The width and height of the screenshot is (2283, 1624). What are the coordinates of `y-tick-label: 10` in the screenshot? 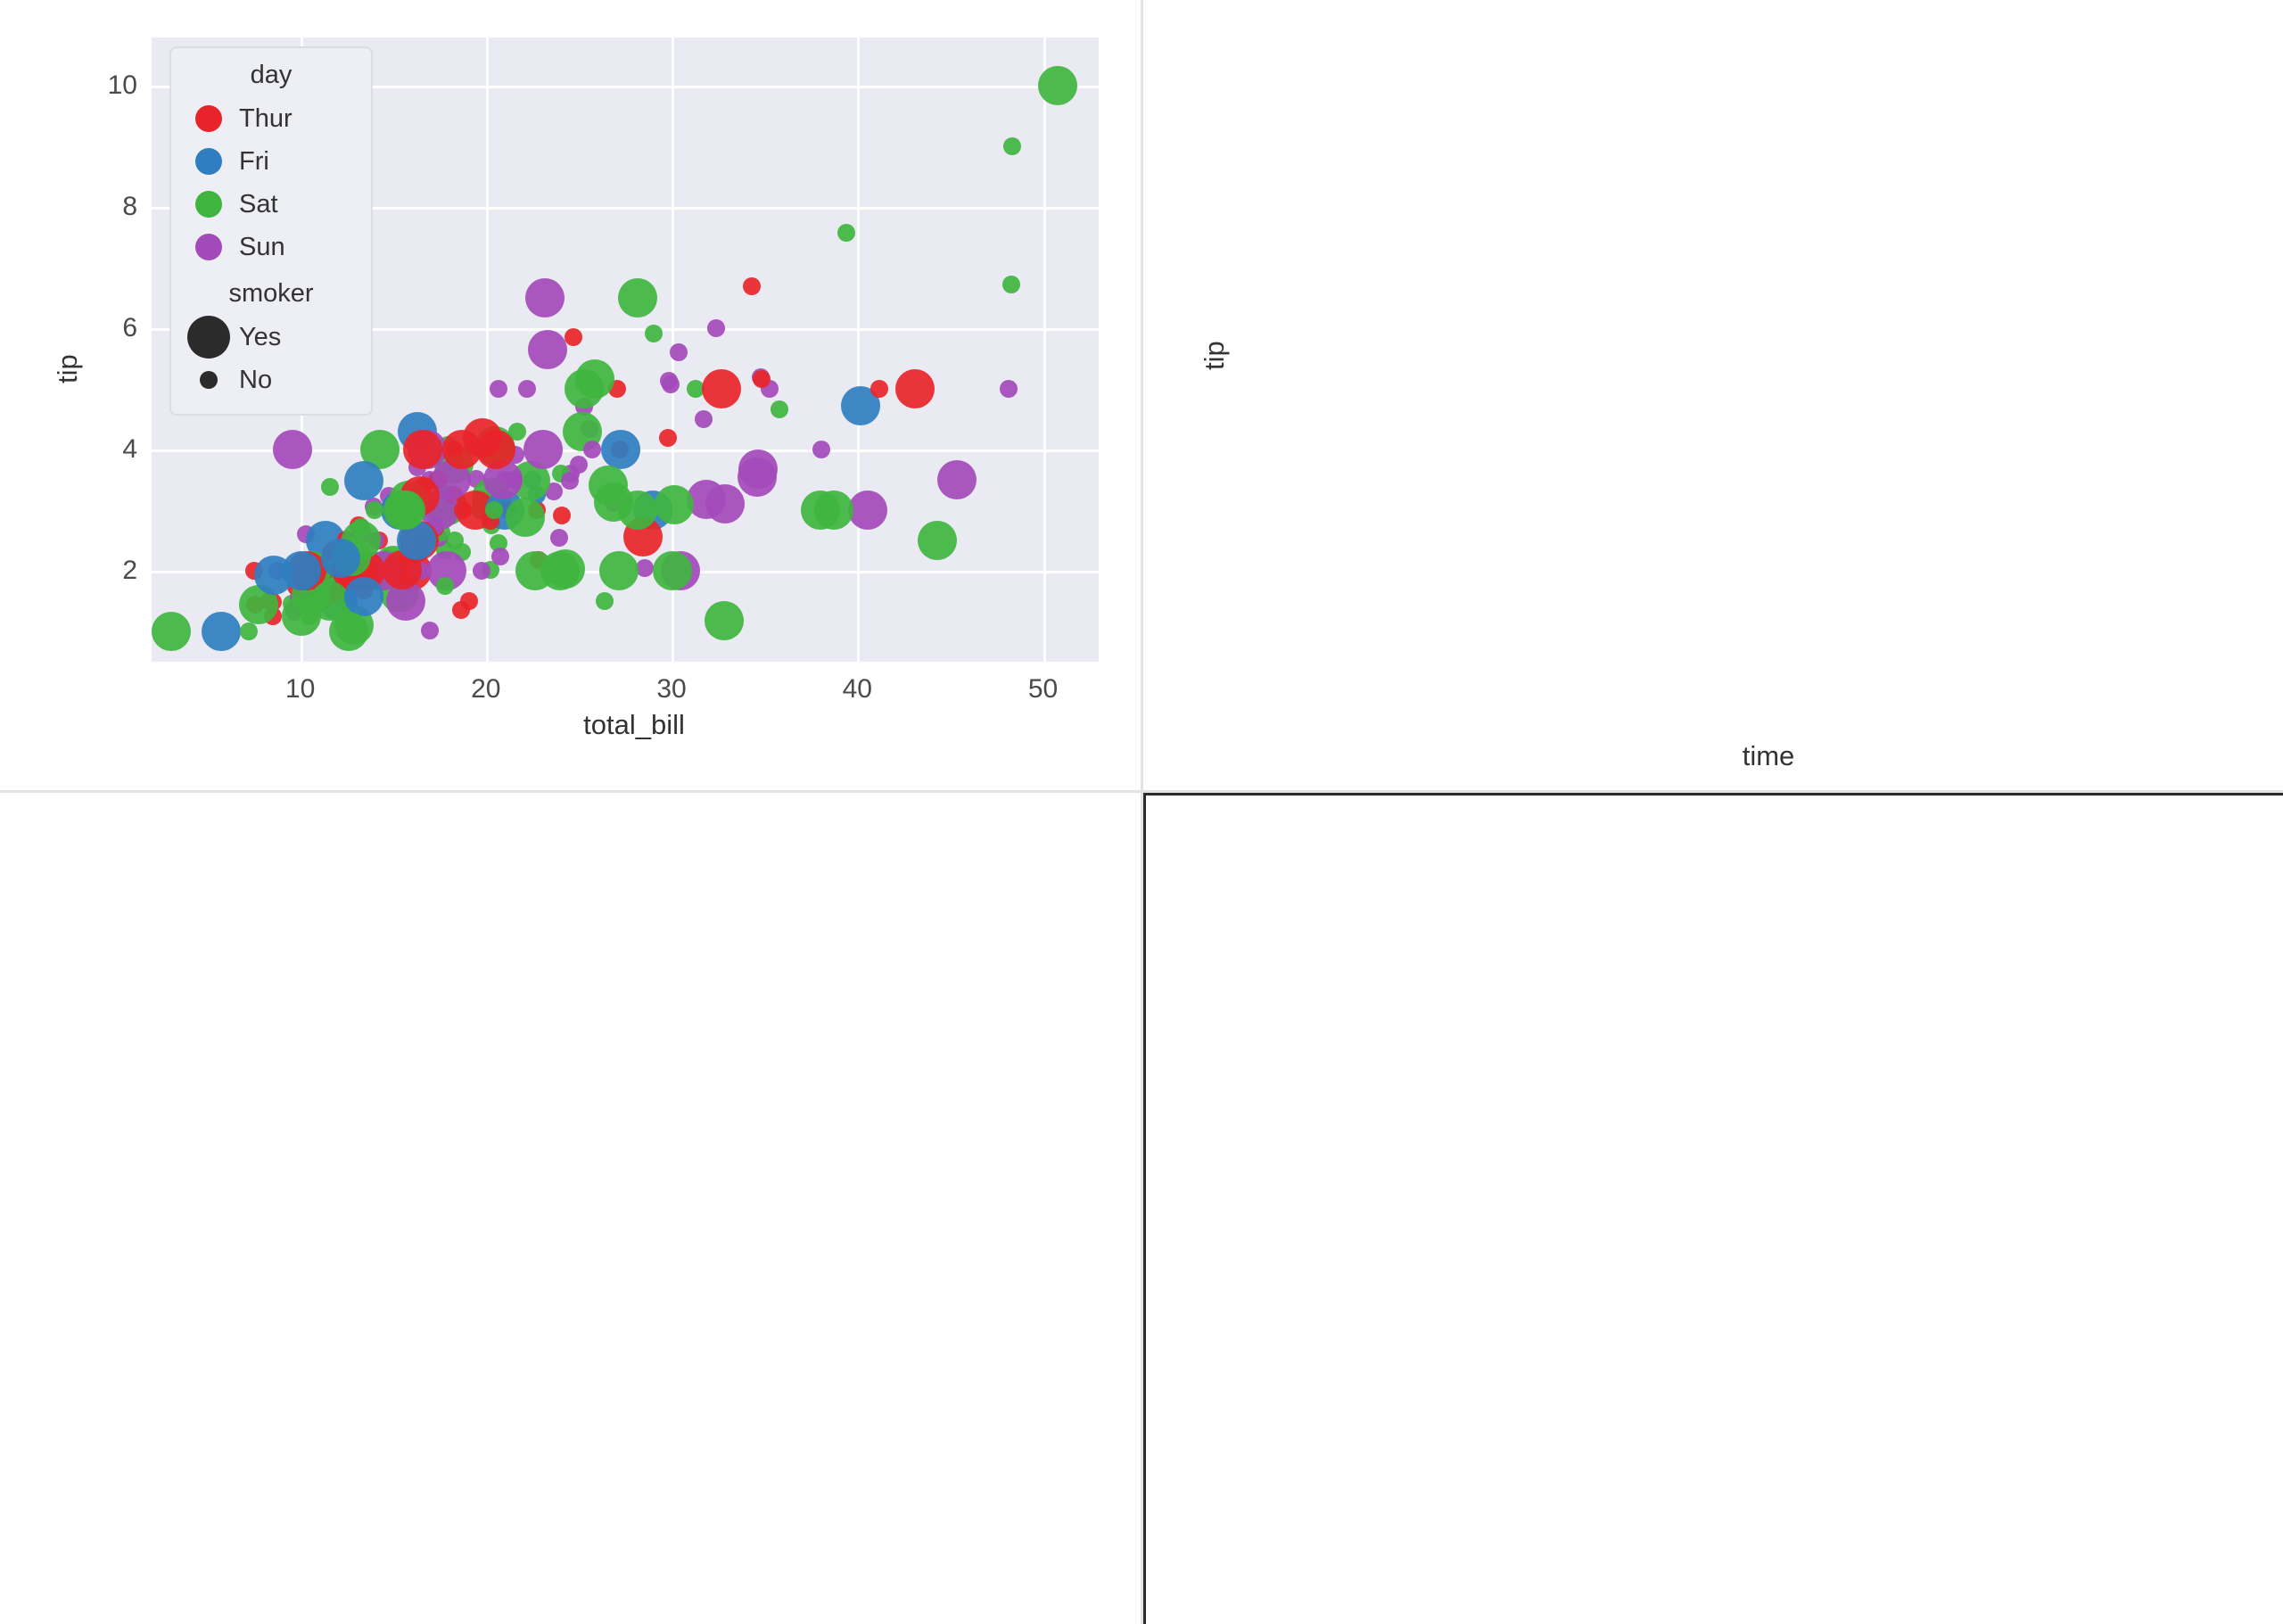 It's located at (122, 85).